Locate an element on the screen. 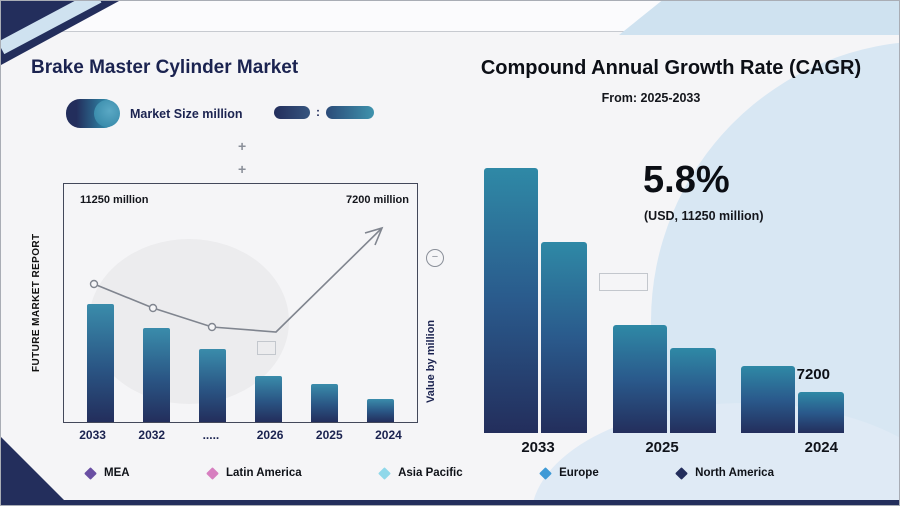  corner-decoration is located at coordinates (759, 18).